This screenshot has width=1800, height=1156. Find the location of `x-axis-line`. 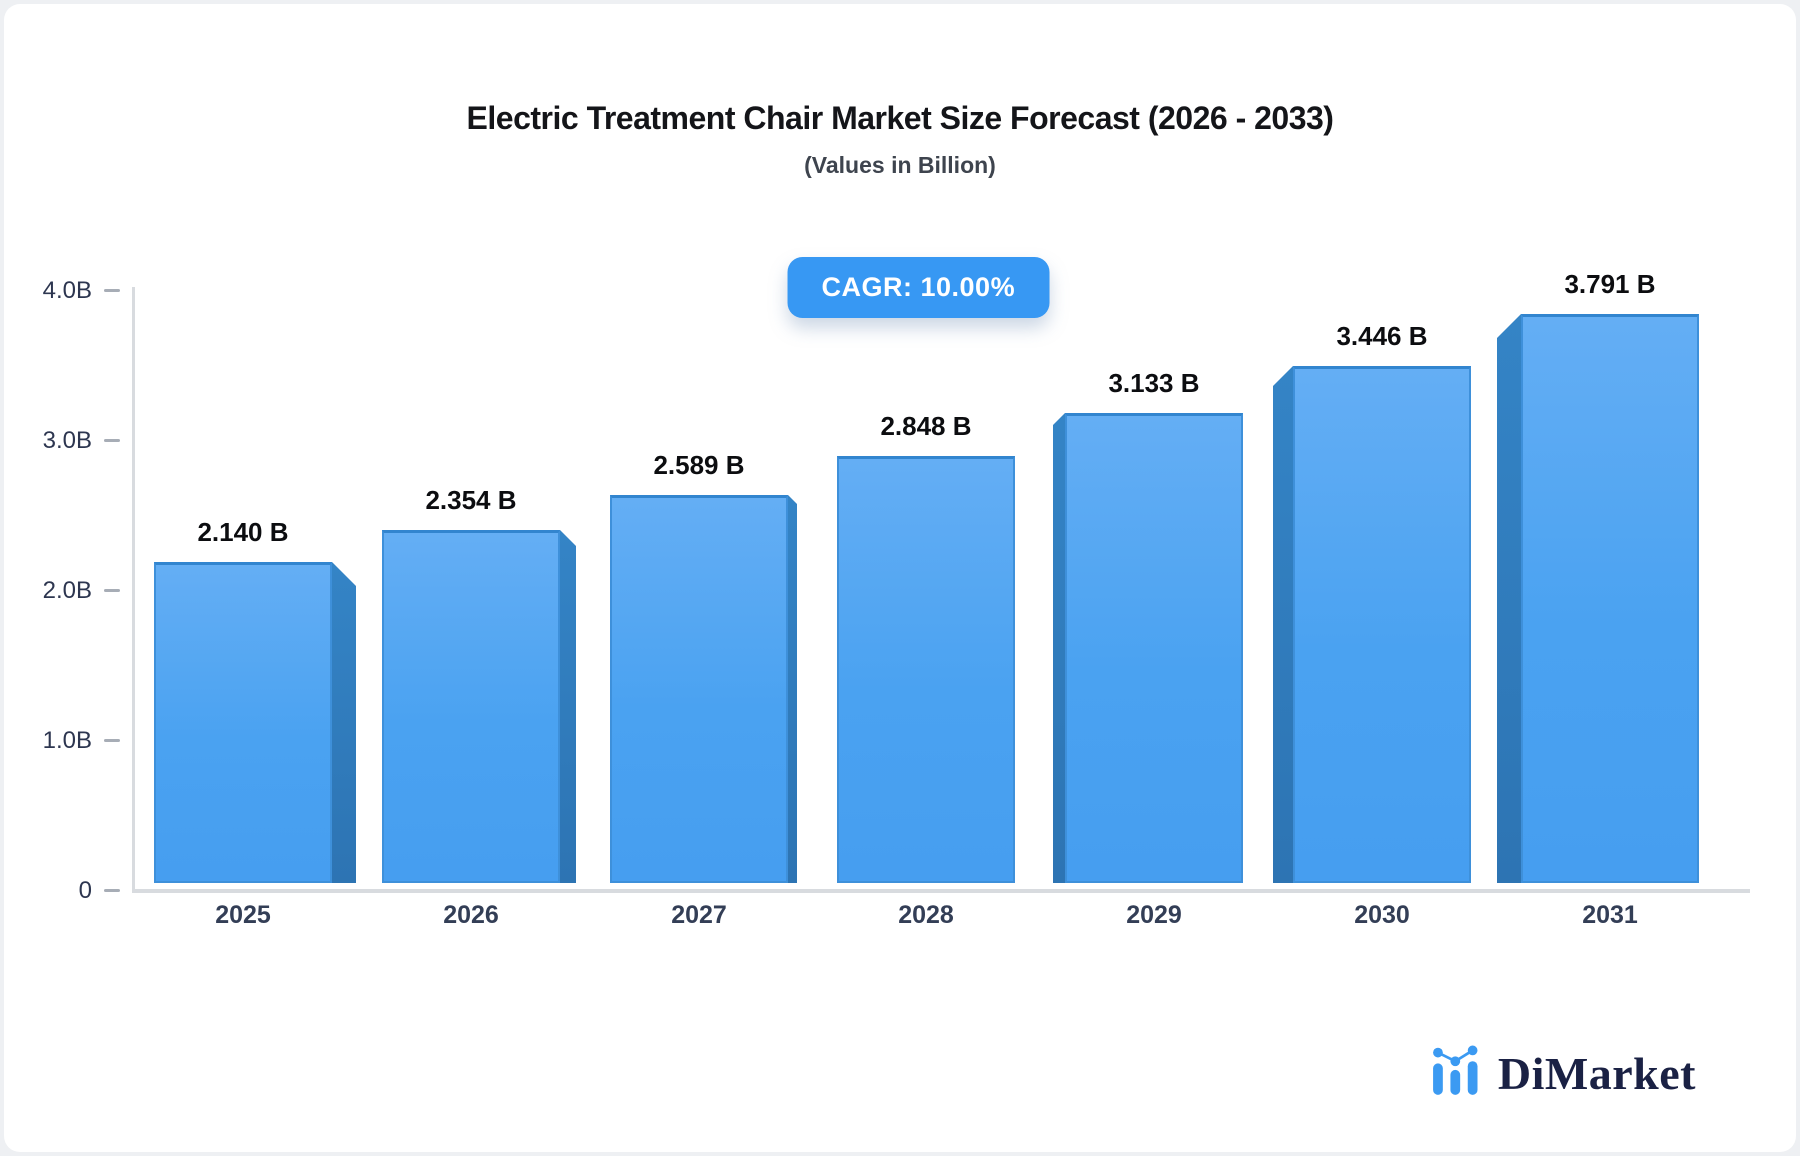

x-axis-line is located at coordinates (941, 891).